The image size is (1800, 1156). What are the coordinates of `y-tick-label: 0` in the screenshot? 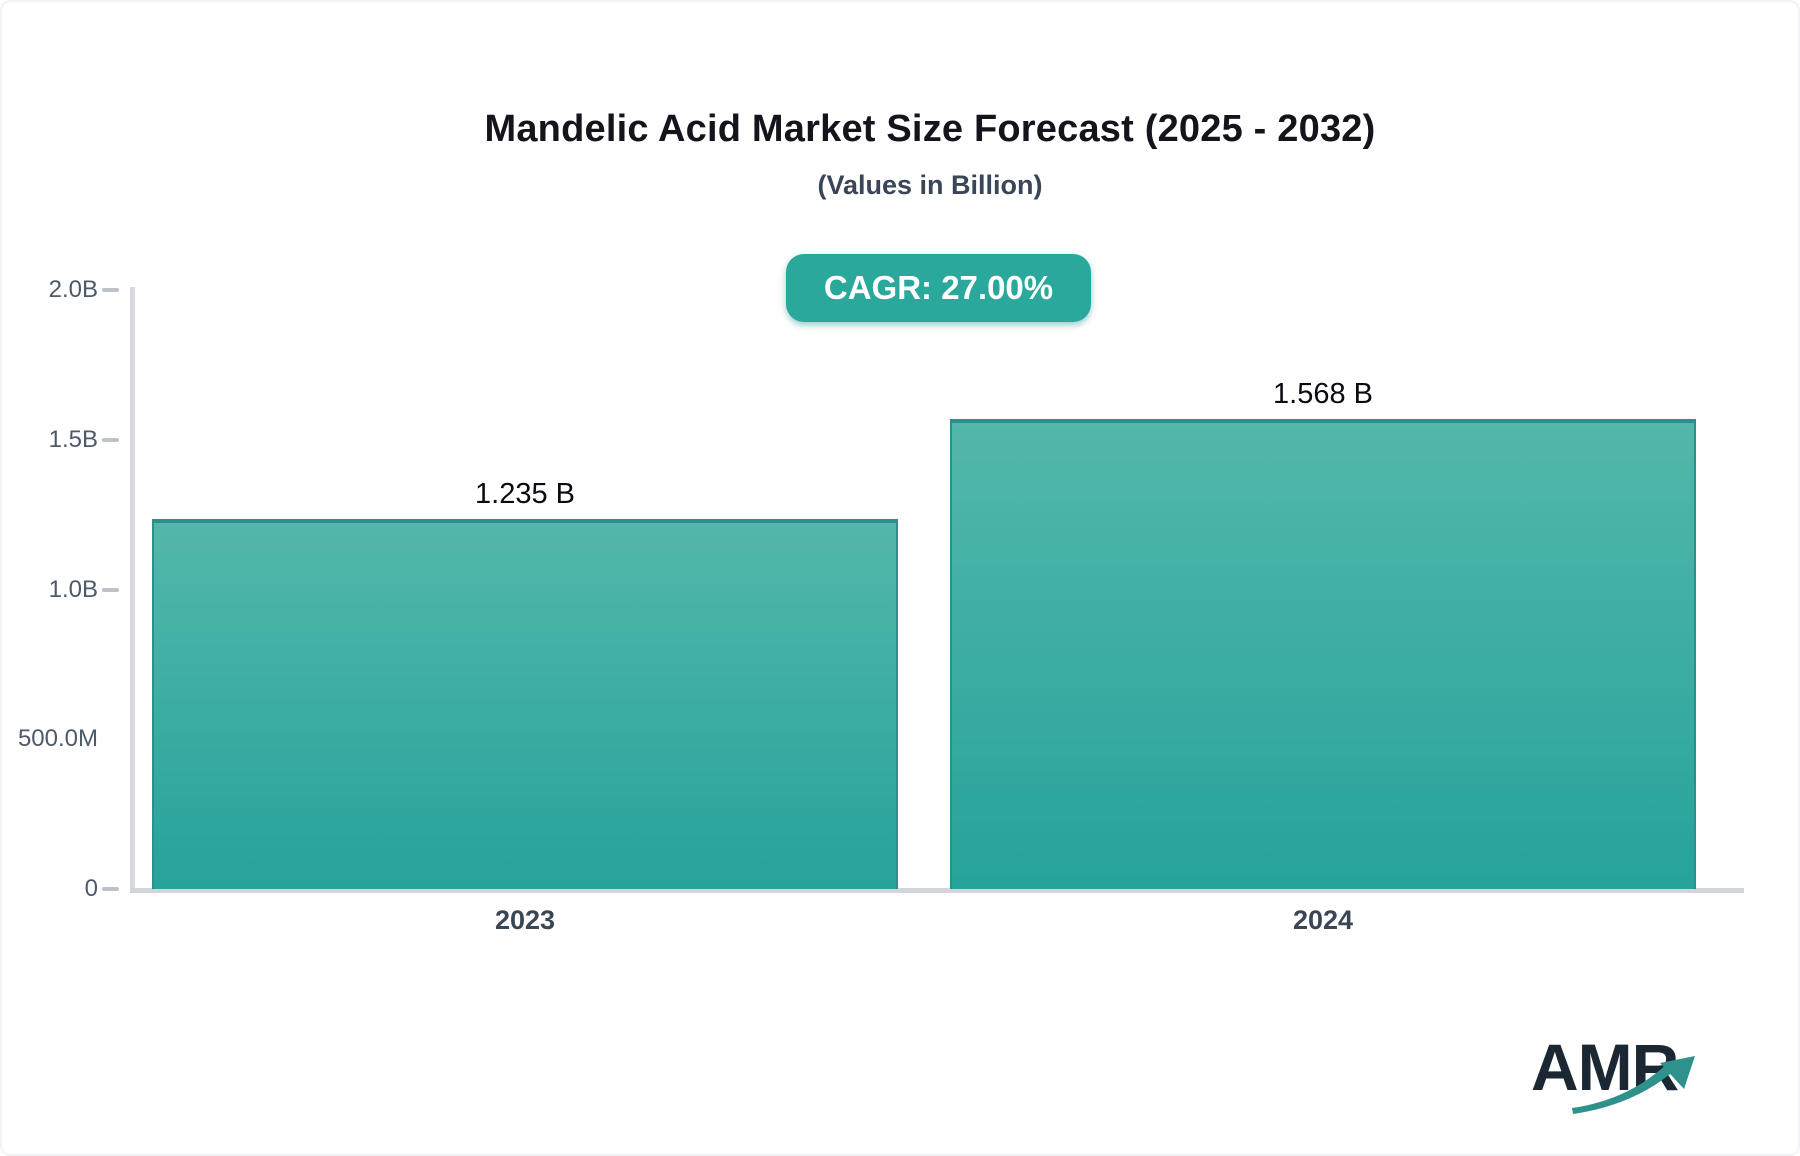 It's located at (91, 888).